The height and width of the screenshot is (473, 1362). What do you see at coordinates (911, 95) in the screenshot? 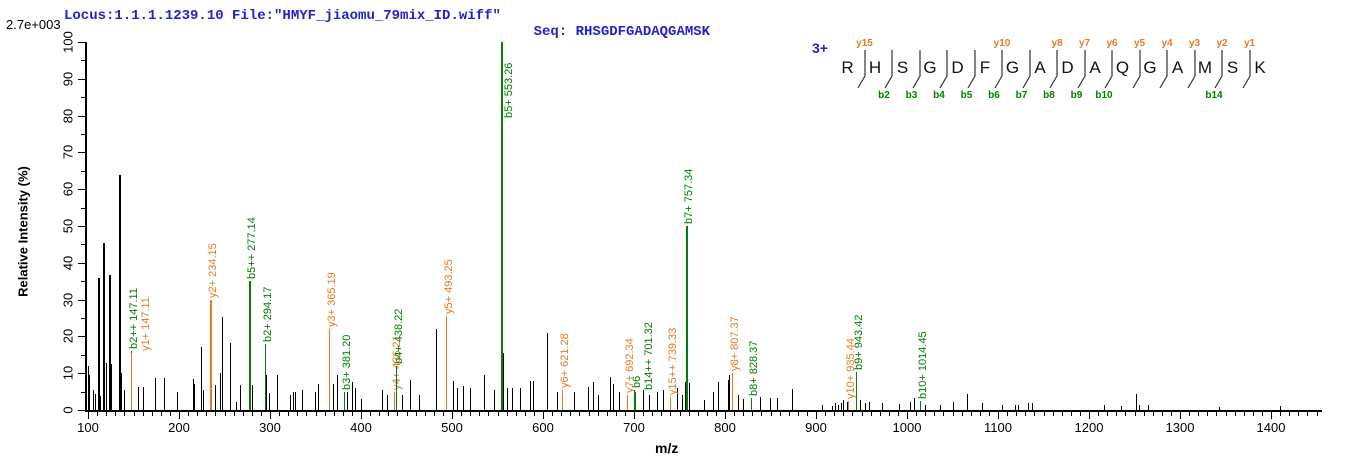
I see `b-ion-map-label: b3` at bounding box center [911, 95].